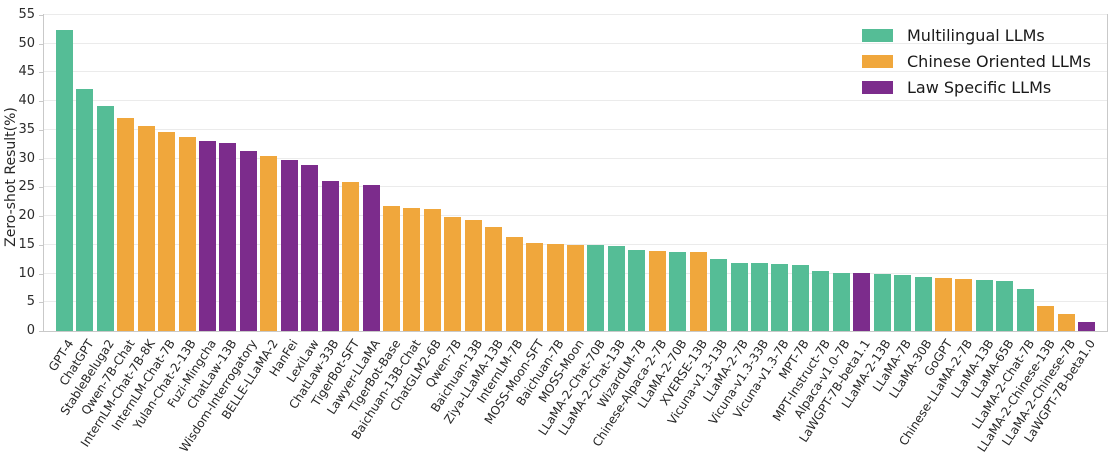 The width and height of the screenshot is (1119, 469). I want to click on bar-Vicuna-v1.3-13B, so click(719, 295).